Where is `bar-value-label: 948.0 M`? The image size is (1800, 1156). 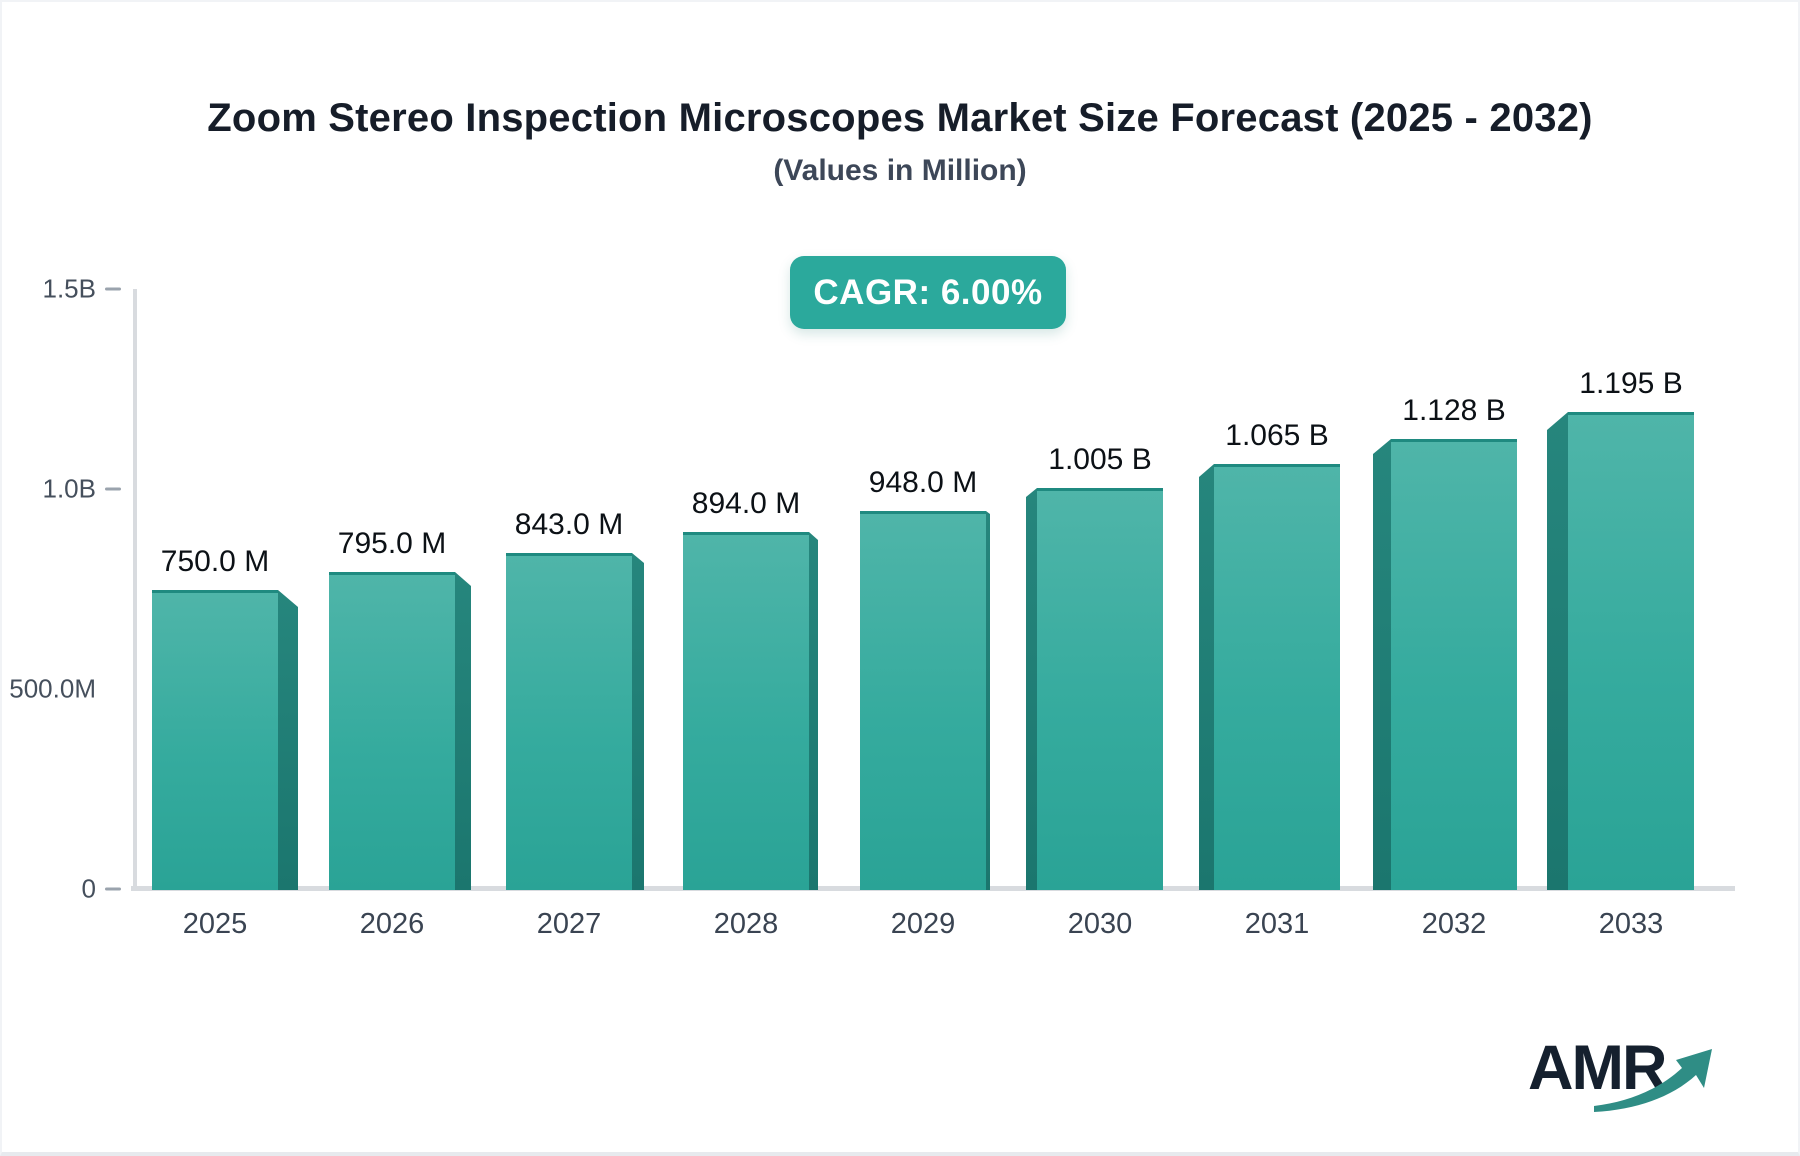
bar-value-label: 948.0 M is located at coordinates (923, 482).